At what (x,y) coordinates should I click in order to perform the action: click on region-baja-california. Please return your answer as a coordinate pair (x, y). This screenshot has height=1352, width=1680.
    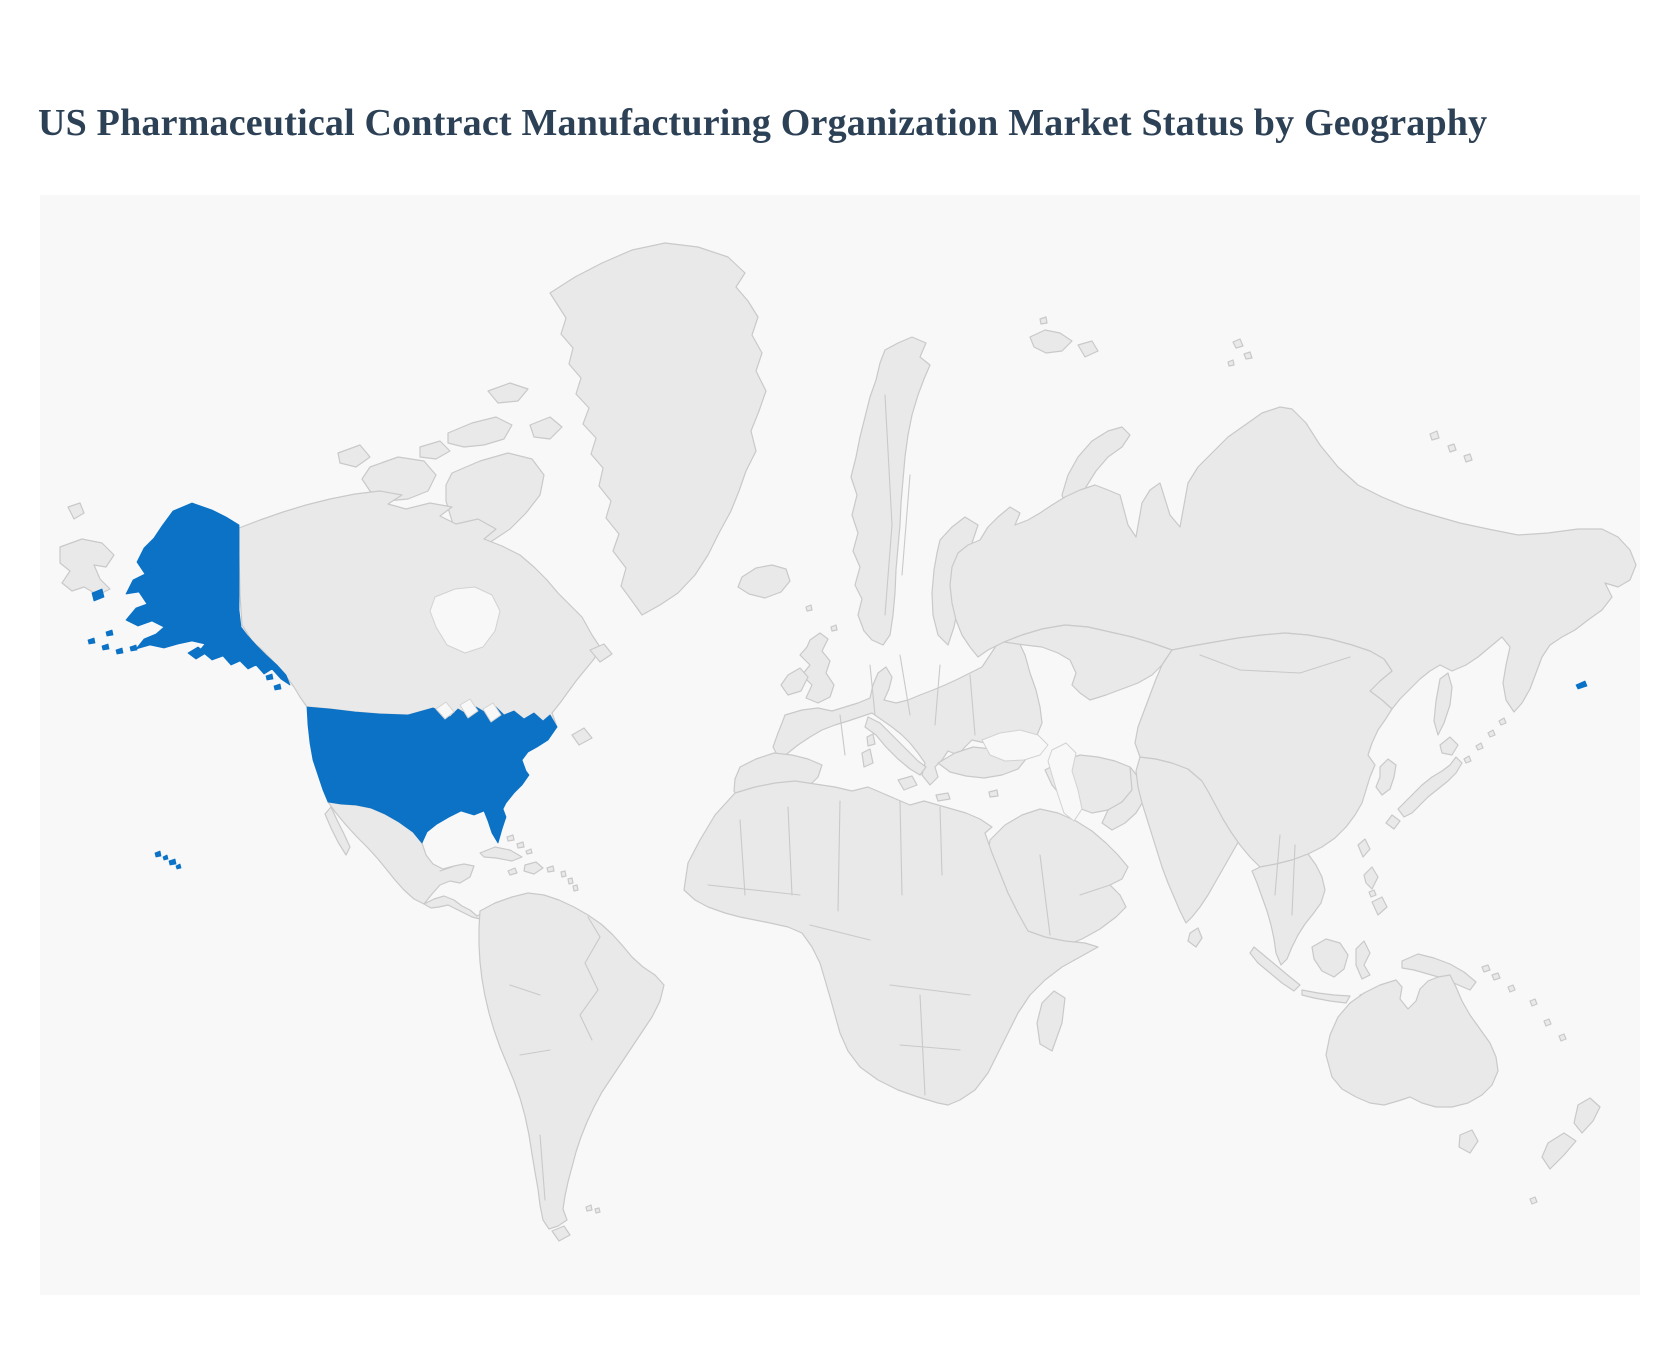
    Looking at the image, I should click on (337, 831).